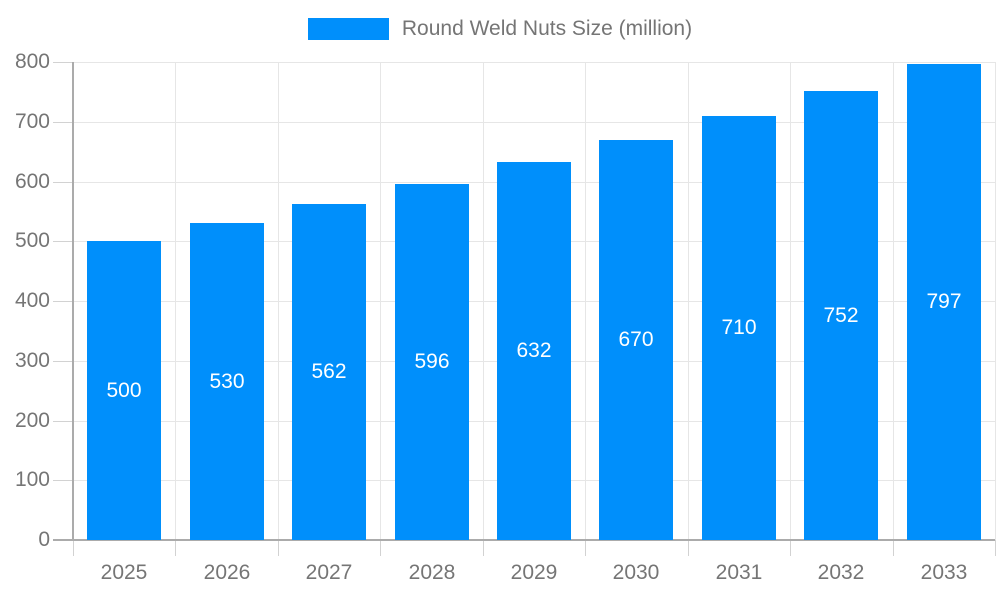 The width and height of the screenshot is (1000, 600). Describe the element at coordinates (32, 240) in the screenshot. I see `y-tick-label: 500` at that location.